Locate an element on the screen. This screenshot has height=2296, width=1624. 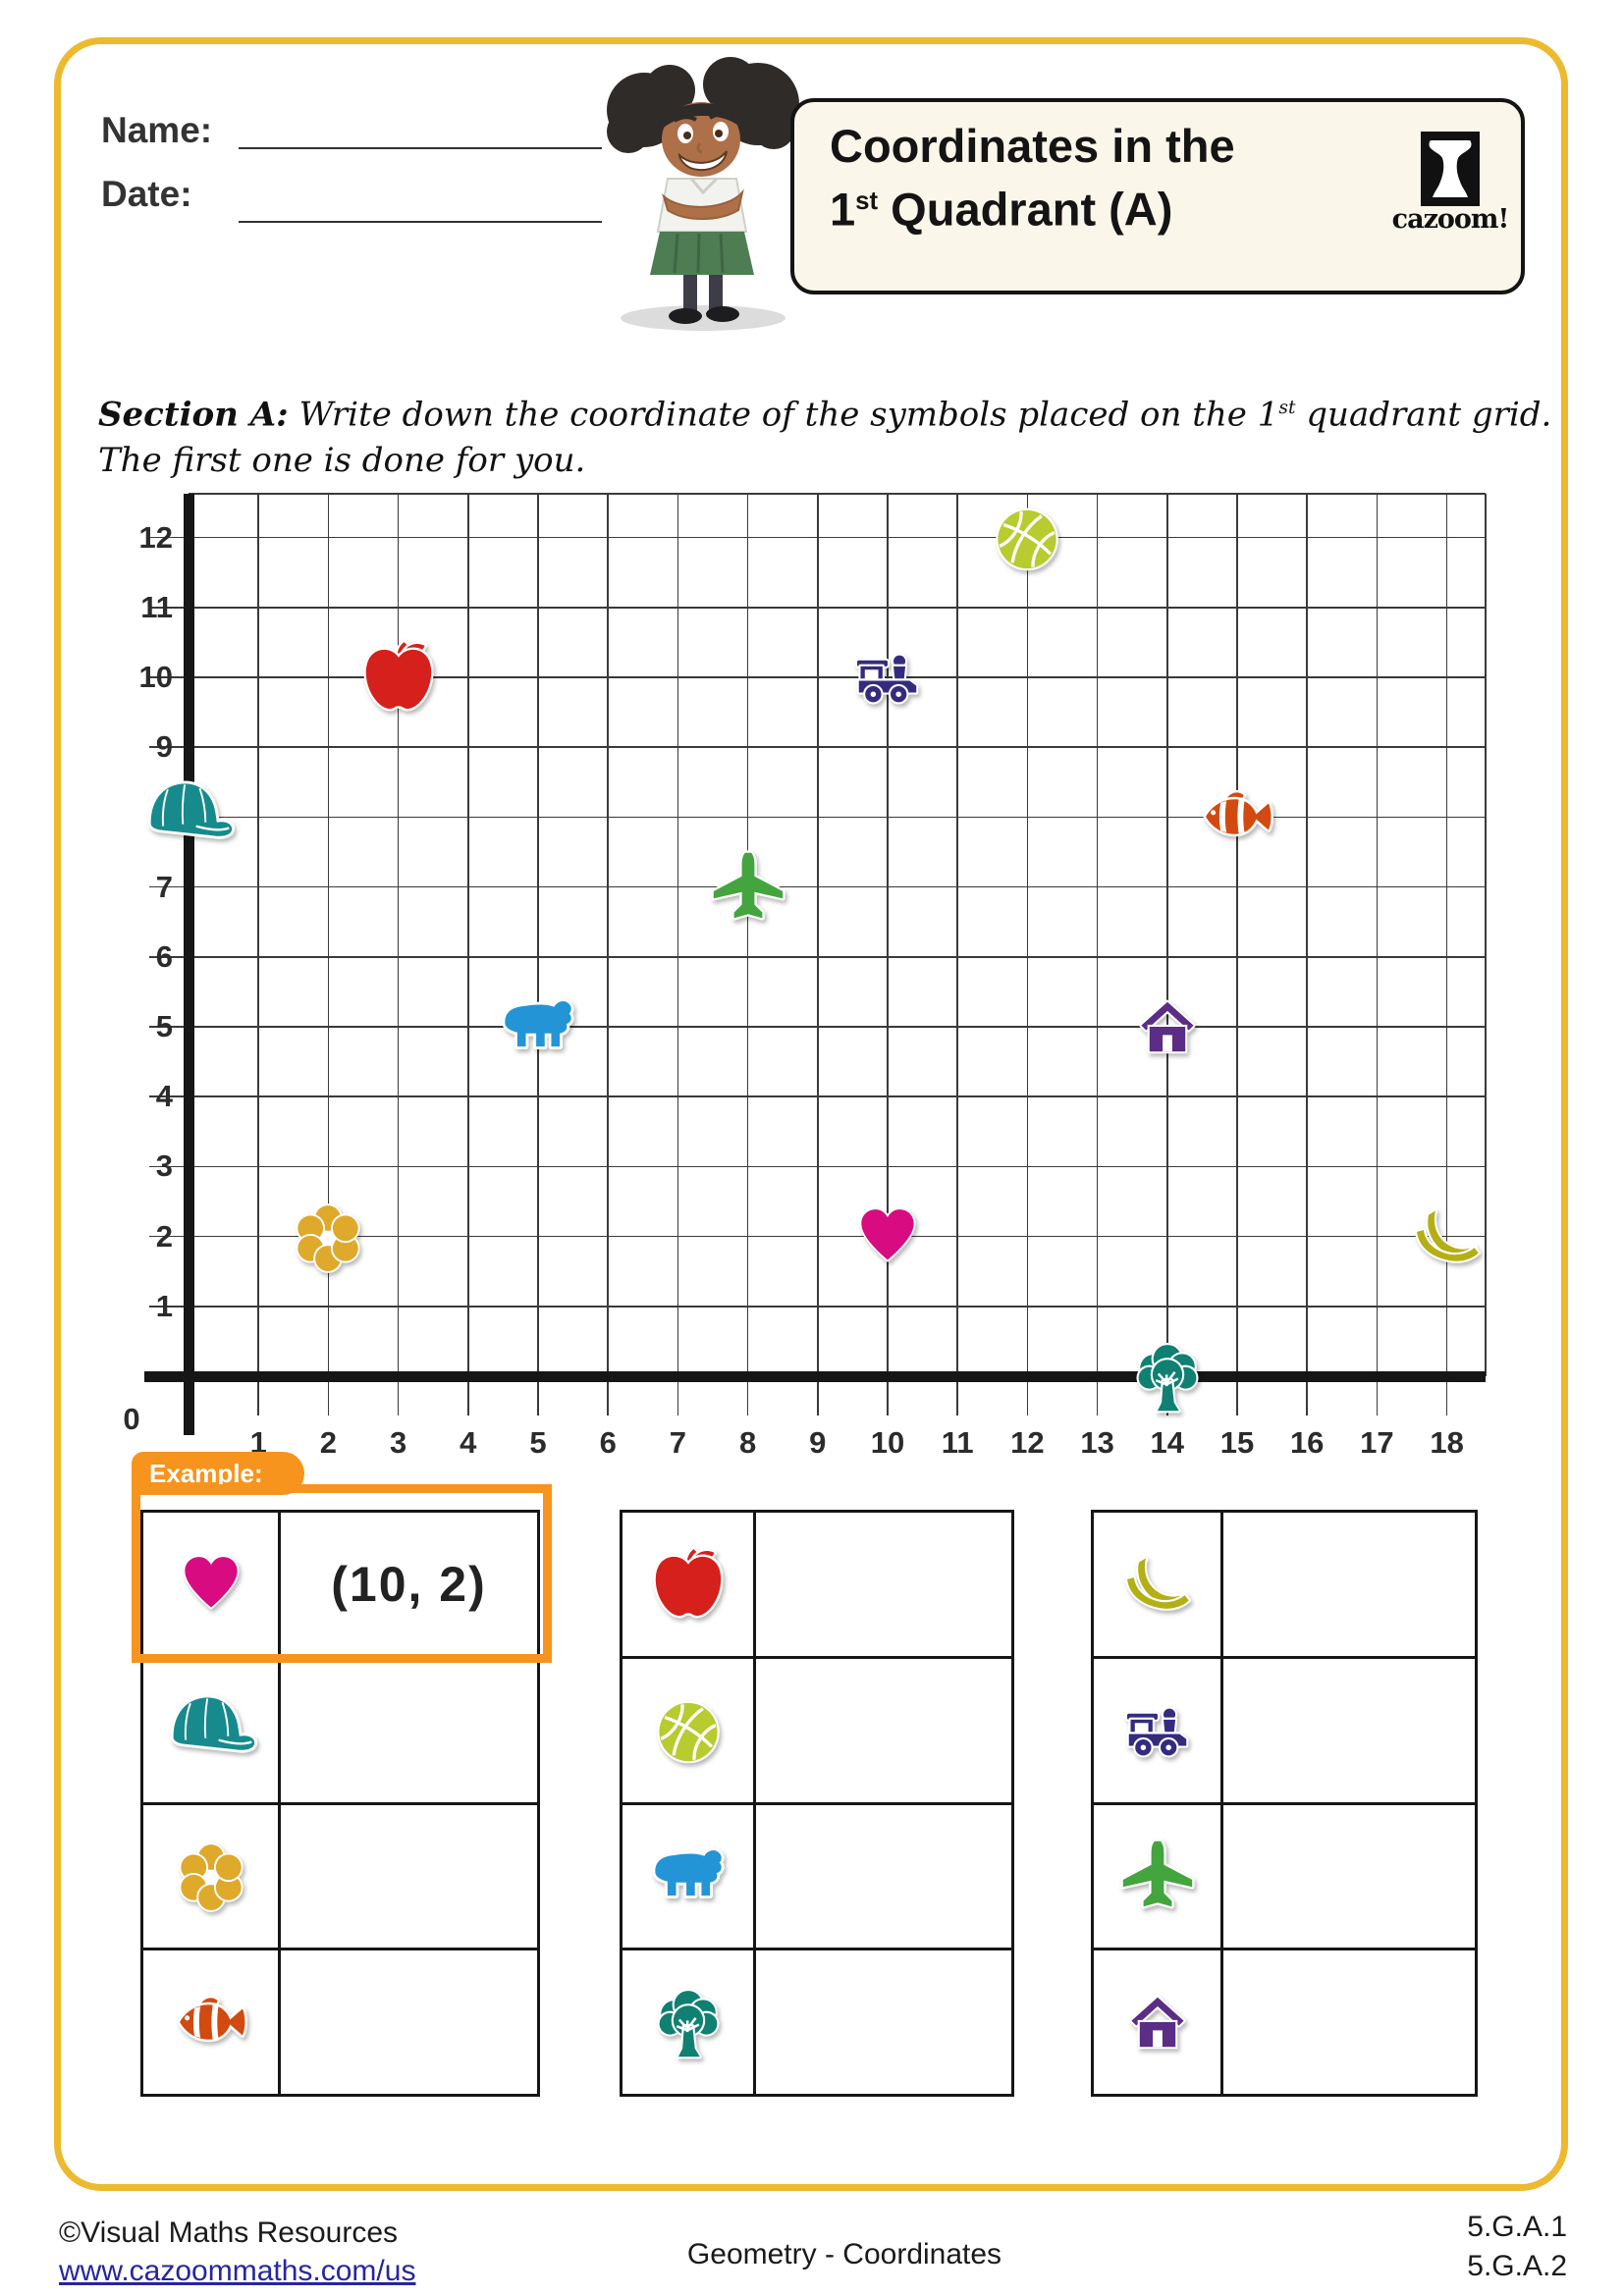
cap-icon-image is located at coordinates (211, 1730).